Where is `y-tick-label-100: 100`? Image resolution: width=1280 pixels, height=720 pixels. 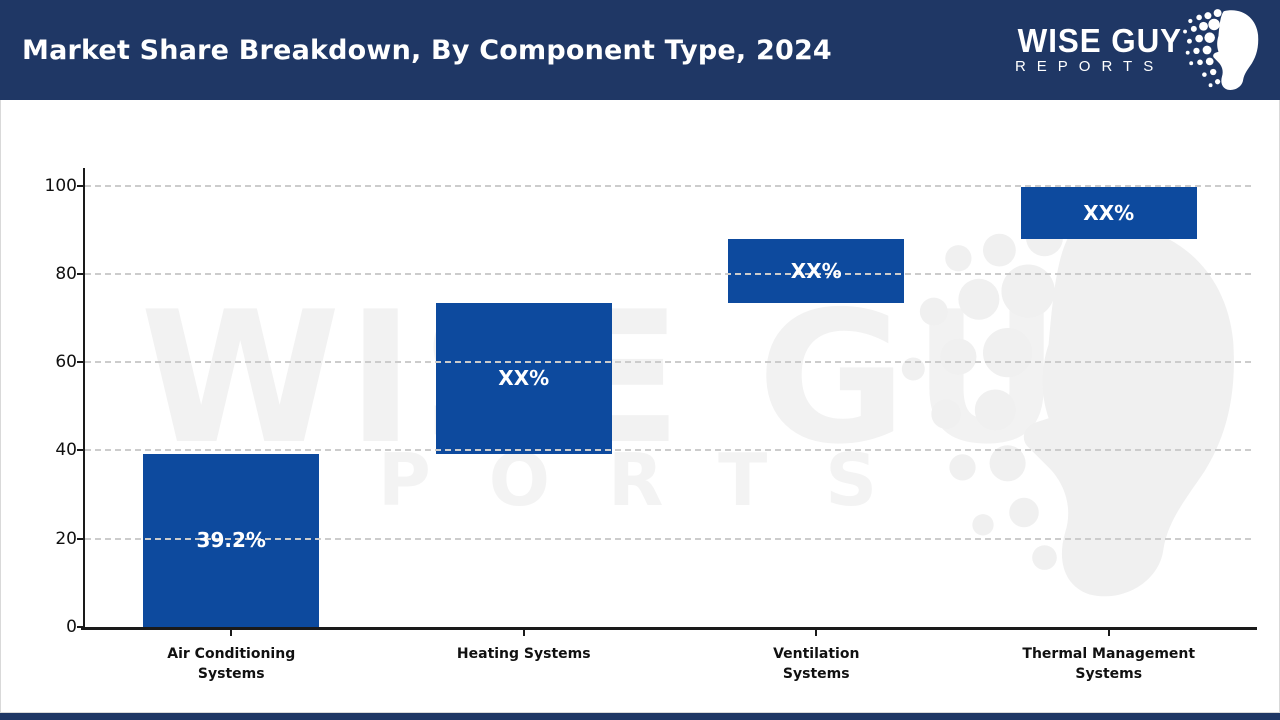
y-tick-label-100: 100 is located at coordinates (60, 185).